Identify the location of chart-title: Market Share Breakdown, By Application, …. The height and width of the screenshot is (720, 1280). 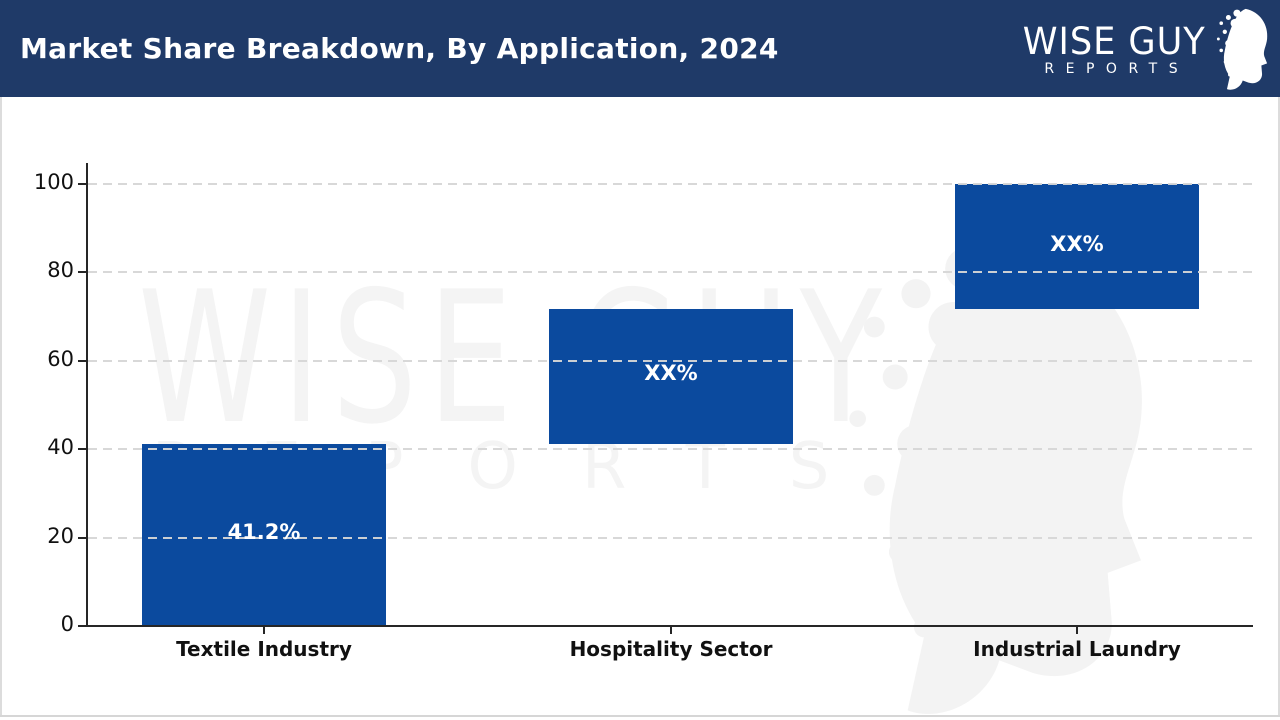
(399, 48).